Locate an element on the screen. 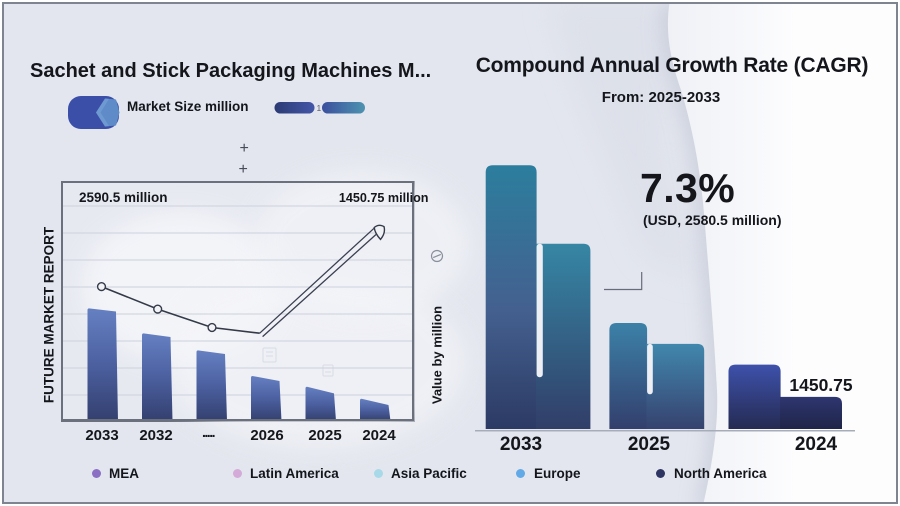  svg-text: 1450.75 million is located at coordinates (384, 198).